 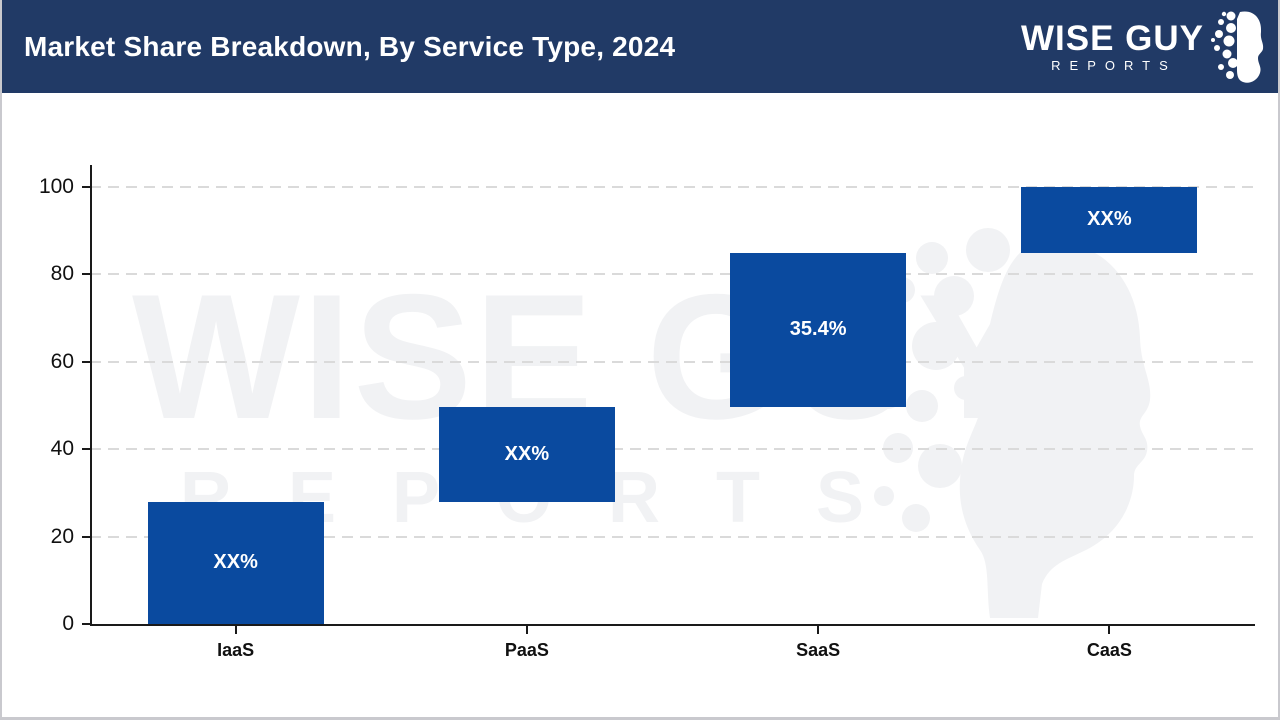 What do you see at coordinates (526, 630) in the screenshot?
I see `x-tick-paas` at bounding box center [526, 630].